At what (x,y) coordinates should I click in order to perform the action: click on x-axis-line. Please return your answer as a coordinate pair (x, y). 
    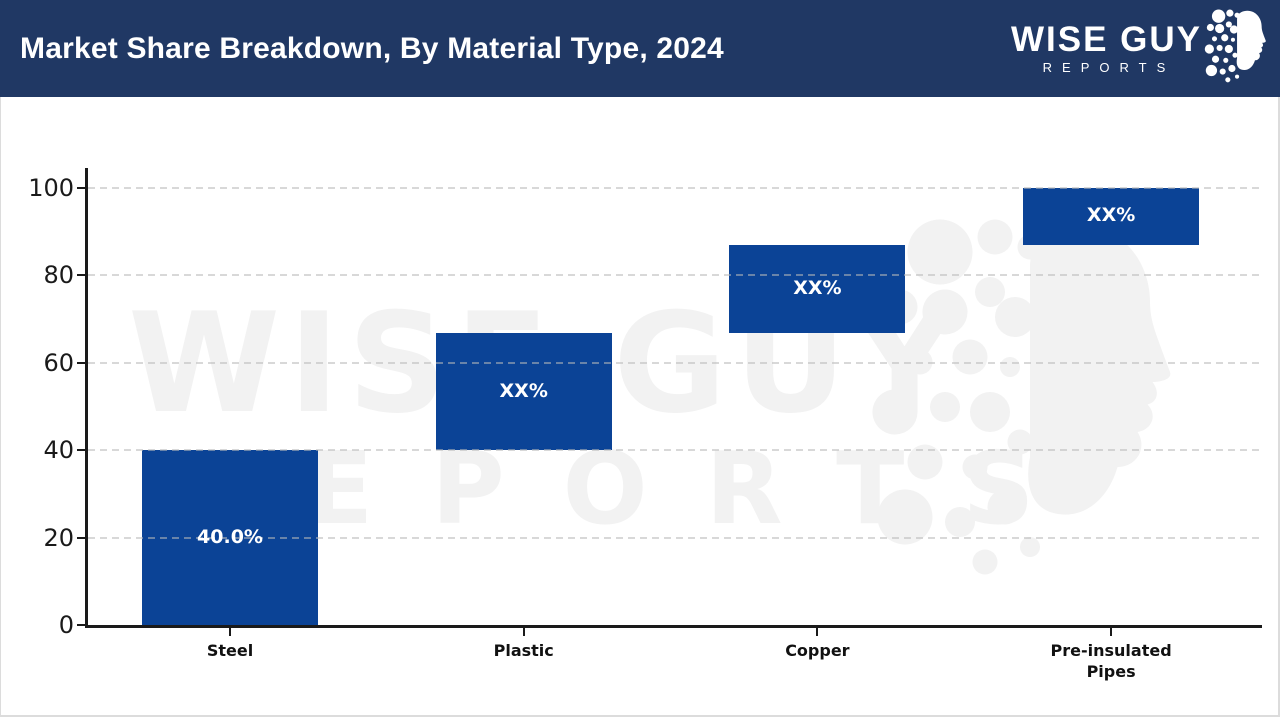
    Looking at the image, I should click on (673, 626).